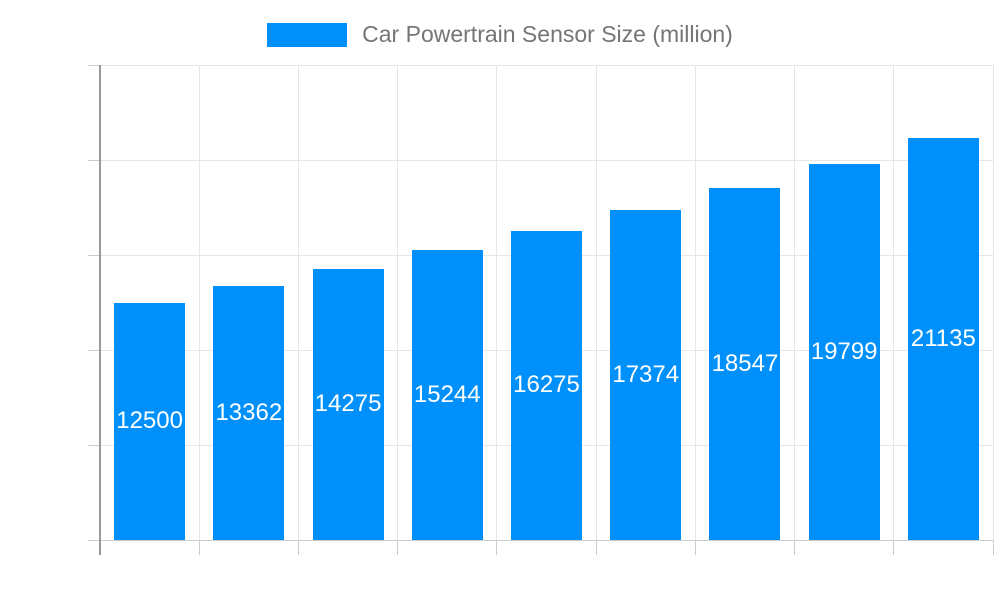  I want to click on bar-value-label: 14275, so click(348, 404).